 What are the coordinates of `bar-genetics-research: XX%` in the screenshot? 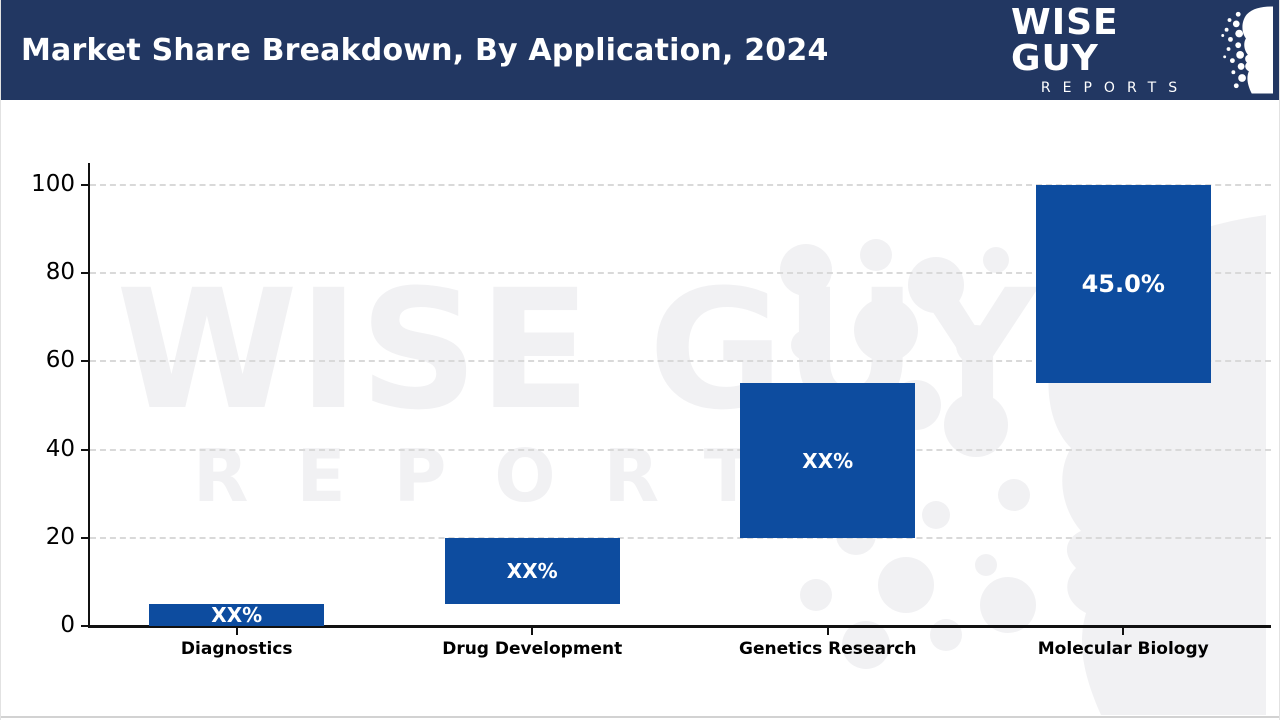 It's located at (828, 460).